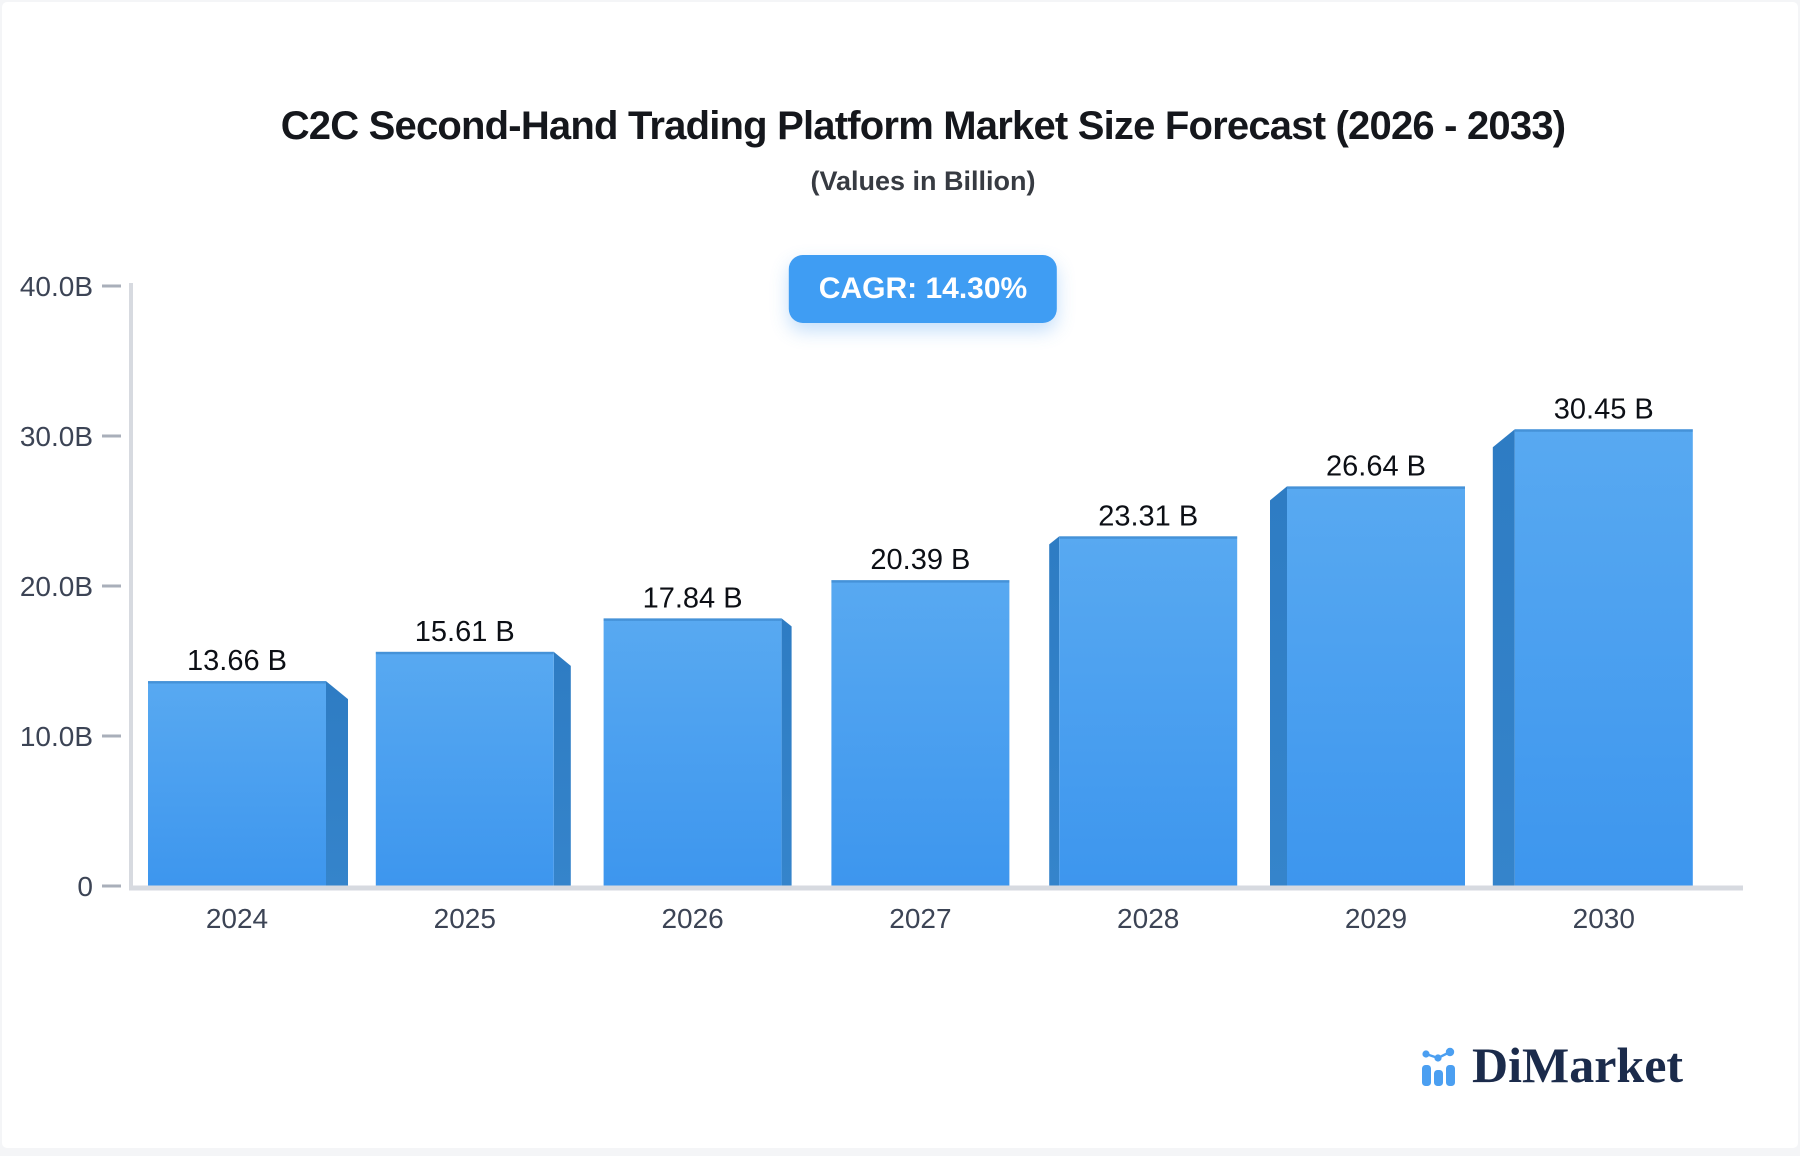  Describe the element at coordinates (56, 436) in the screenshot. I see `y-axis-tick-label: 30.0B` at that location.